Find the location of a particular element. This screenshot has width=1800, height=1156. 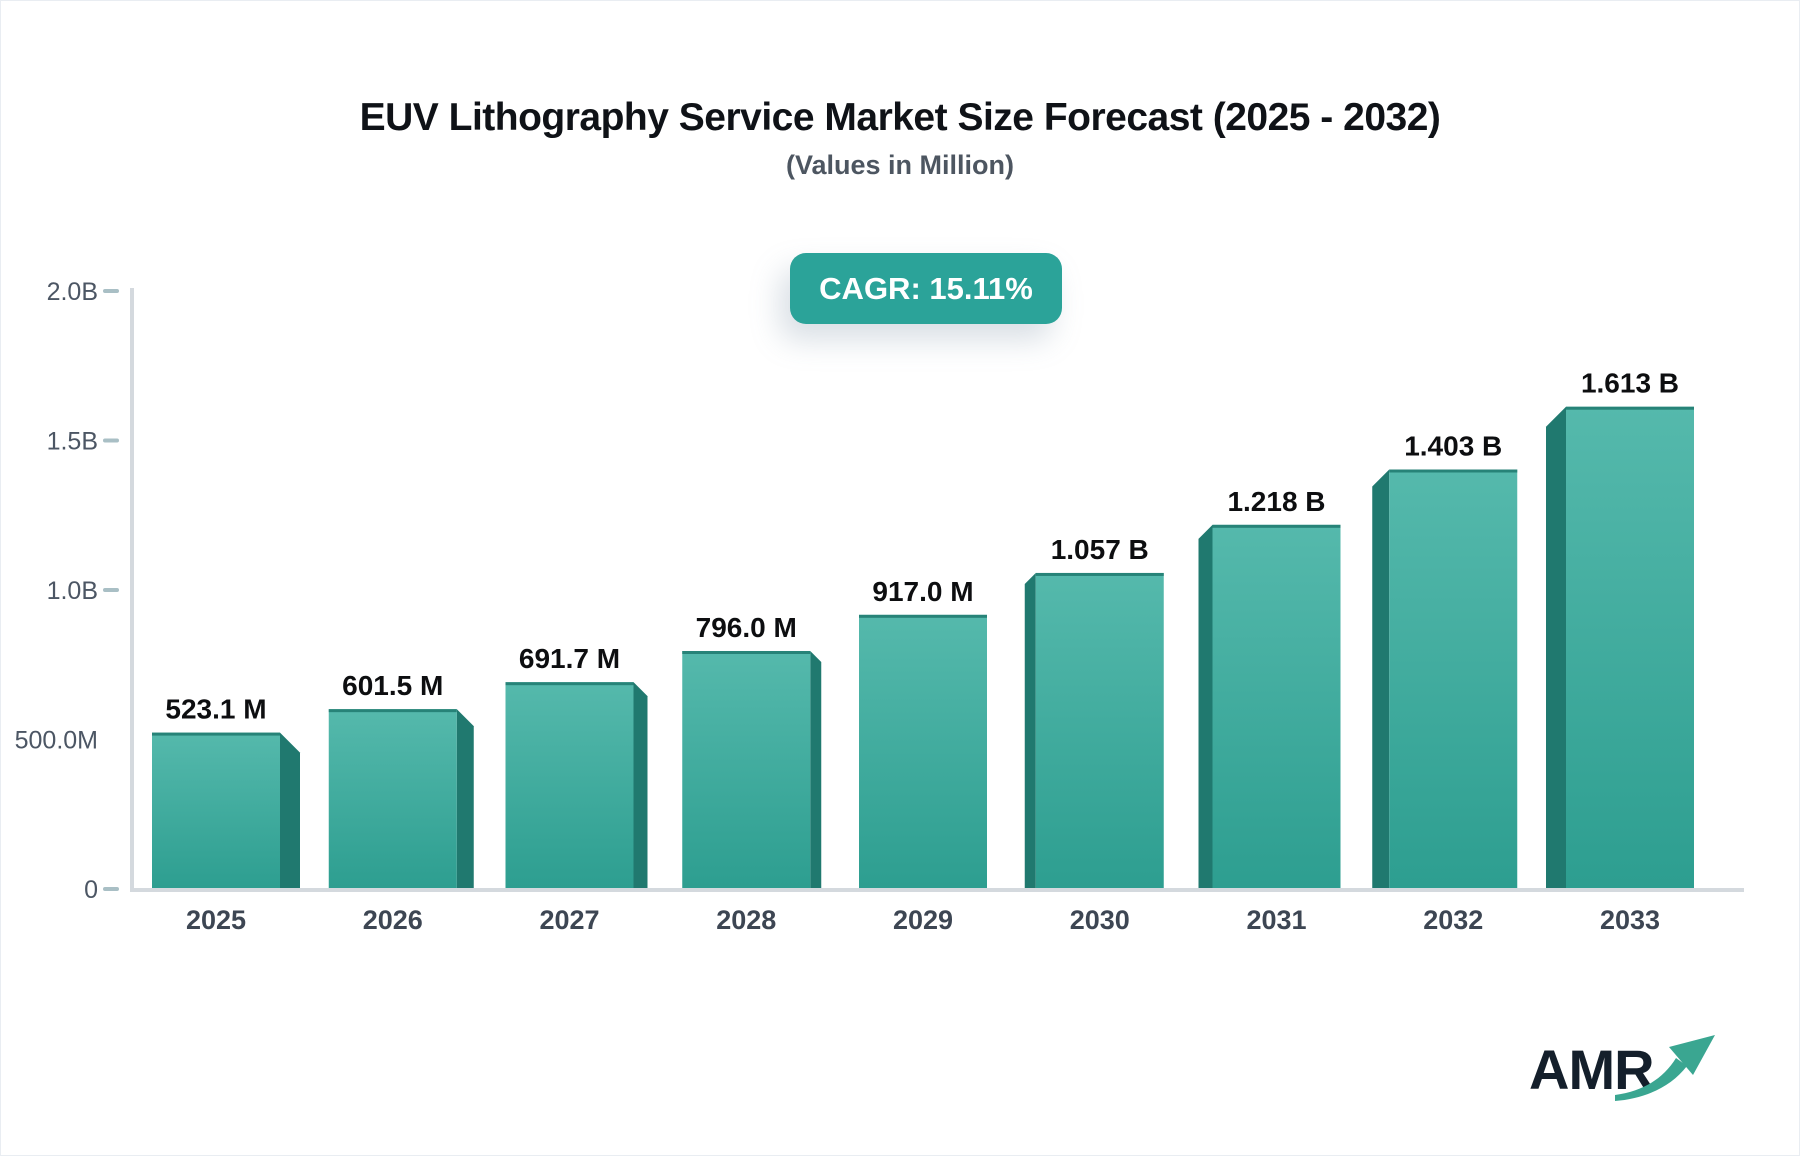

bar-value-label: 796.0 M is located at coordinates (746, 627).